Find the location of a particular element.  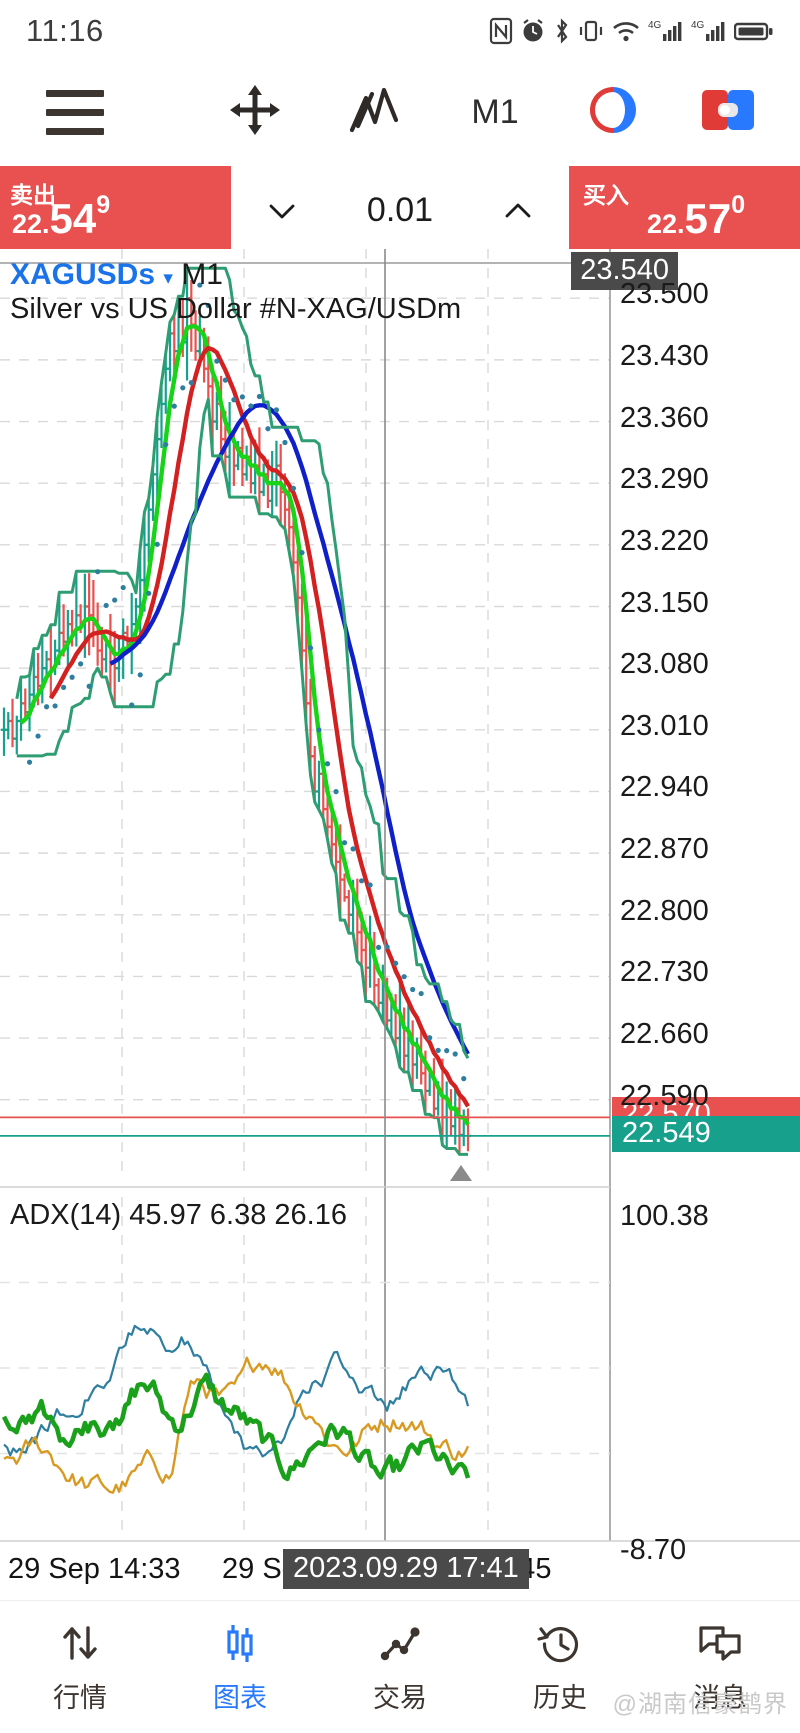

nav-item-charts: 图表 is located at coordinates (240, 1667).